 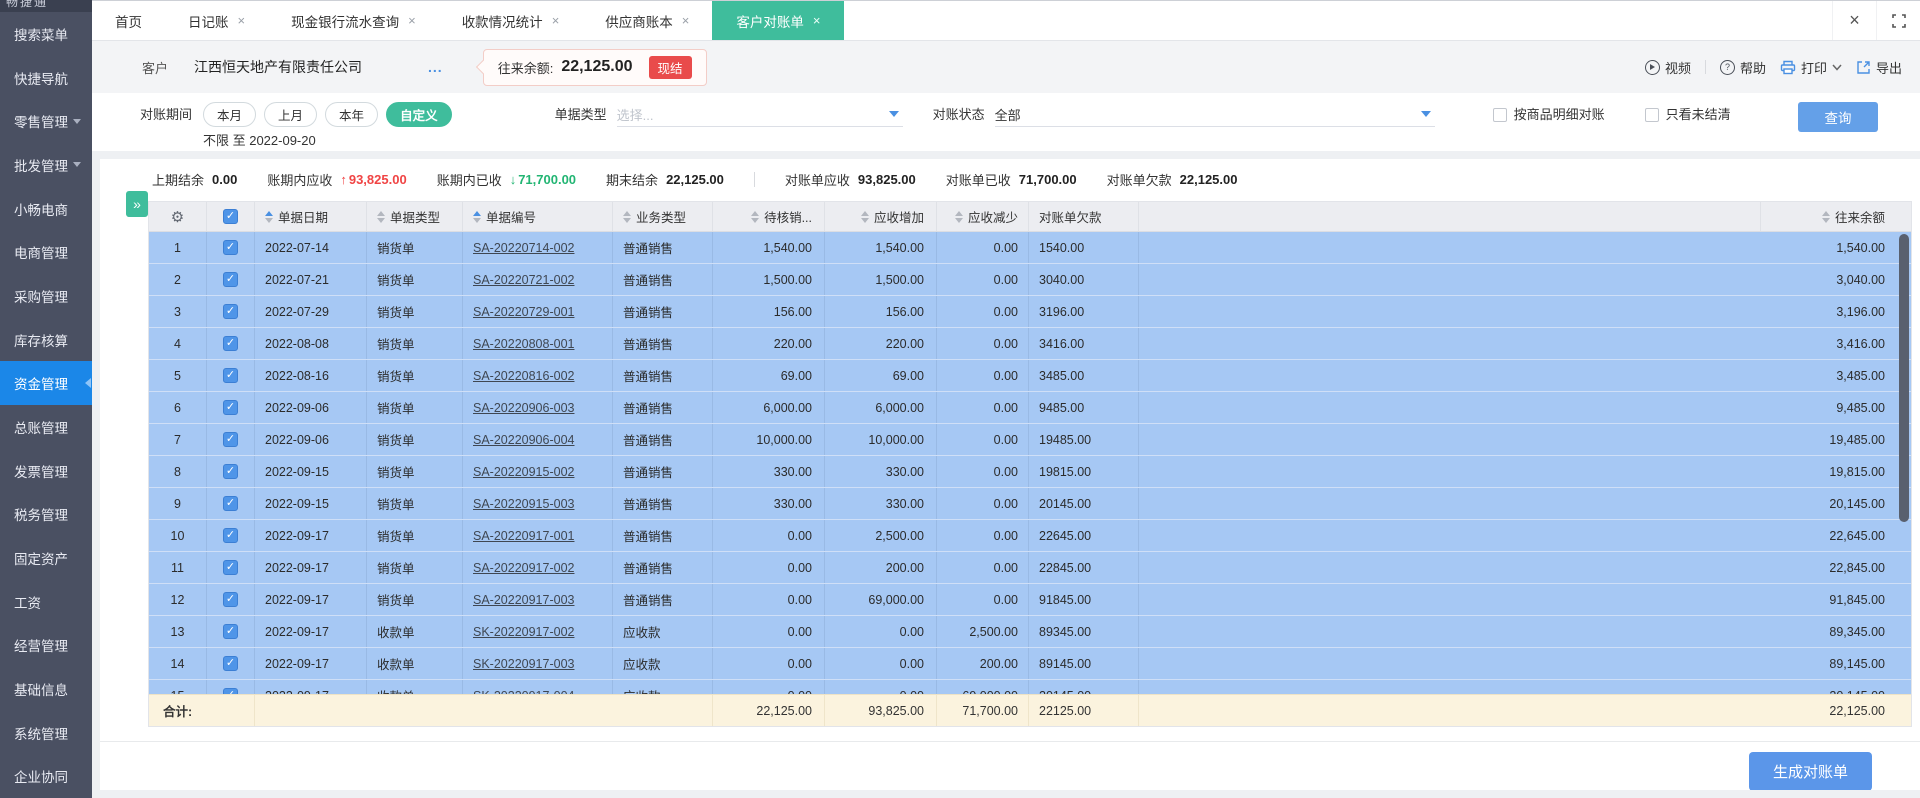 What do you see at coordinates (46, 296) in the screenshot?
I see `sidebar-item-7: 采购管理` at bounding box center [46, 296].